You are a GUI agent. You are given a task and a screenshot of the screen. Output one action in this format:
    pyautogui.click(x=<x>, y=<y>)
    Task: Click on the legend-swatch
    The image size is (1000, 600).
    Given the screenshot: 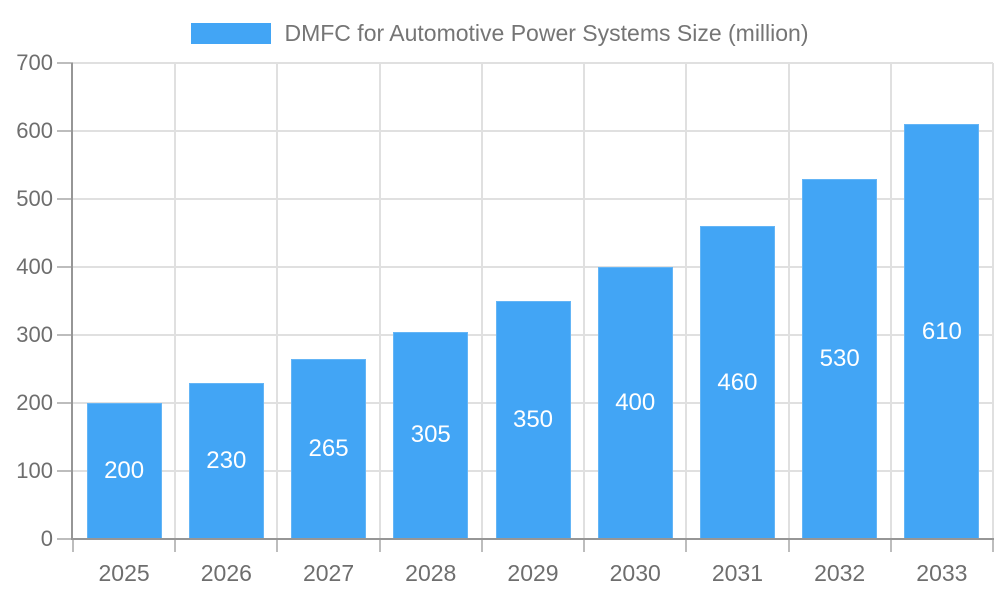 What is the action you would take?
    pyautogui.click(x=231, y=33)
    